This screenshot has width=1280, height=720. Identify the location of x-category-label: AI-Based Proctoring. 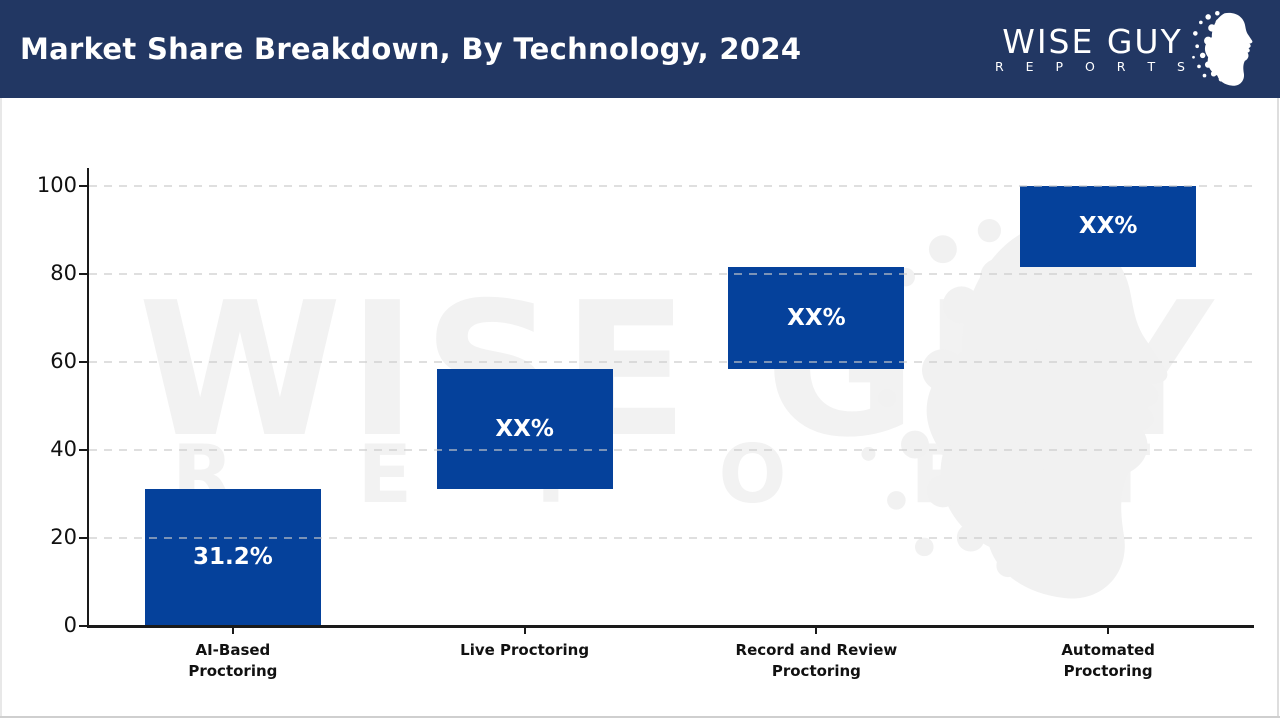
(233, 660).